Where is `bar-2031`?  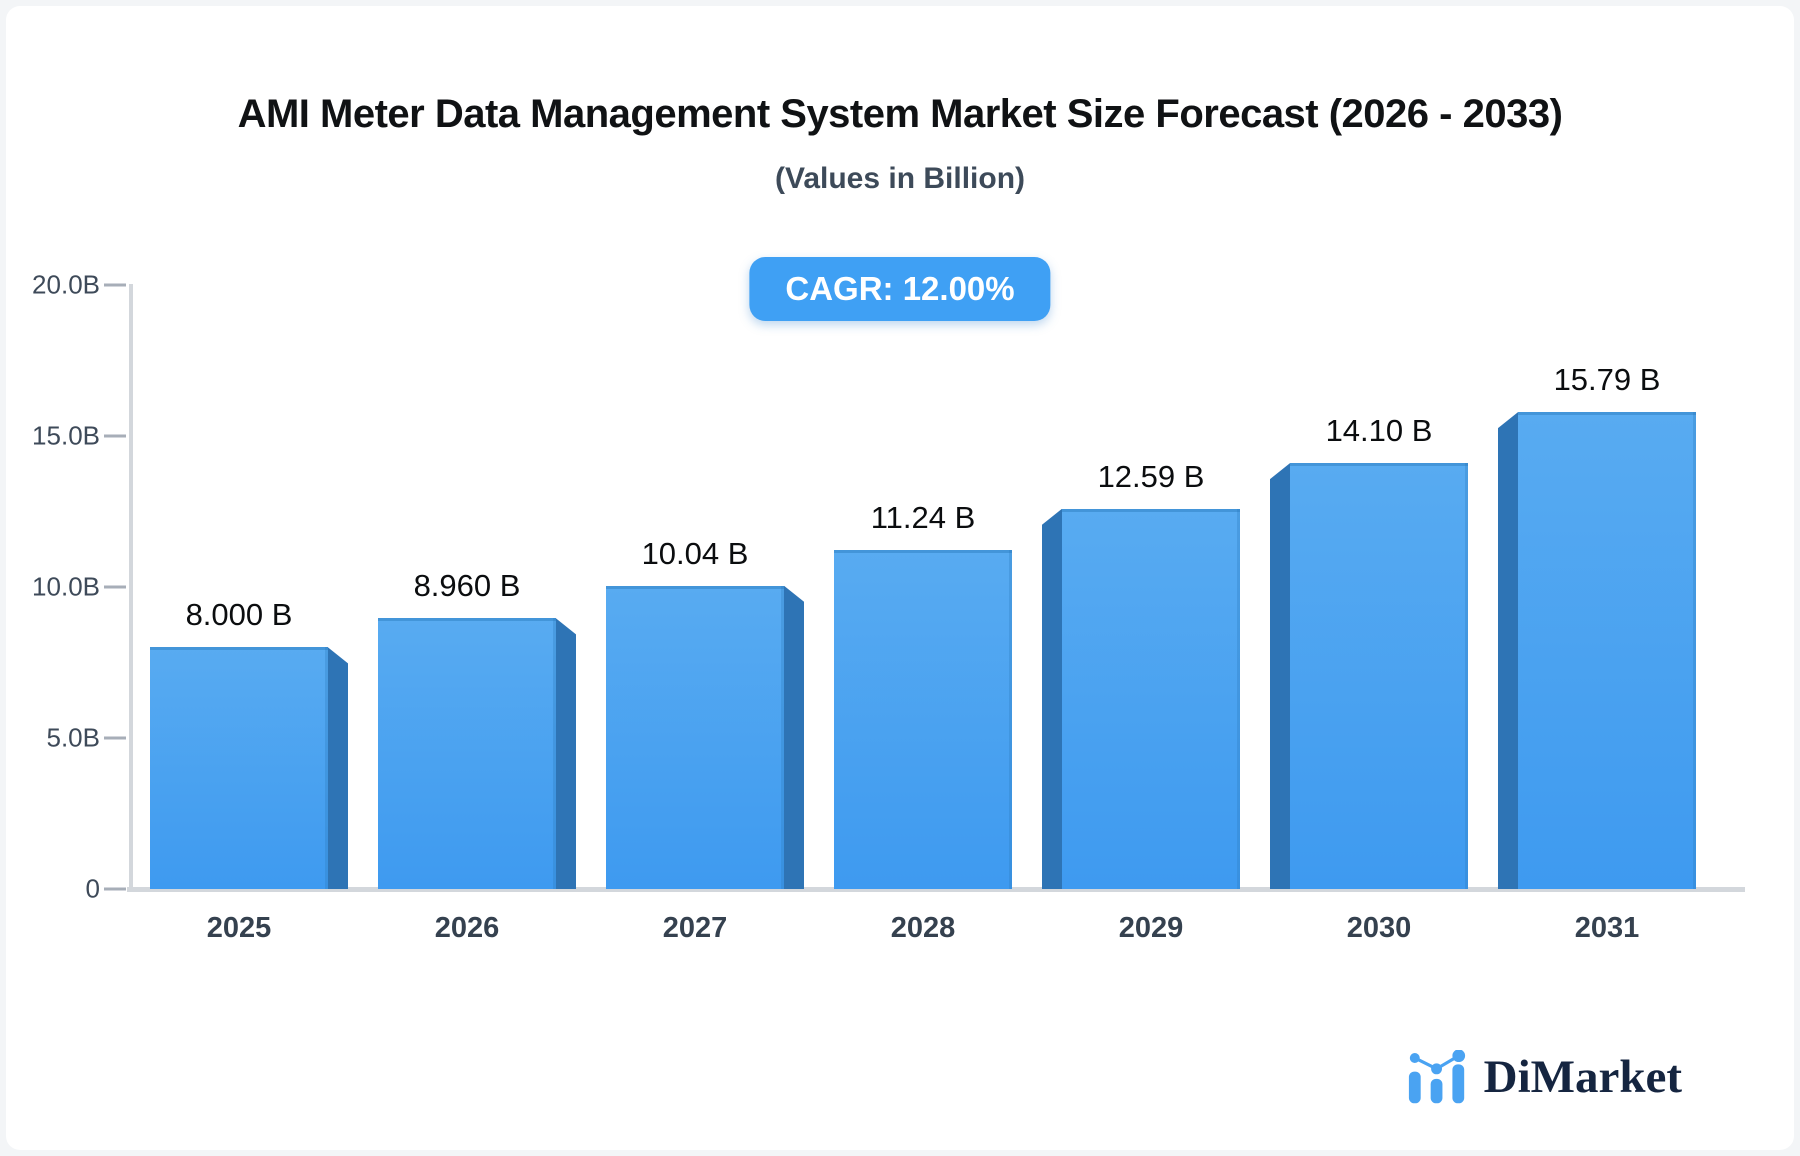
bar-2031 is located at coordinates (1607, 650).